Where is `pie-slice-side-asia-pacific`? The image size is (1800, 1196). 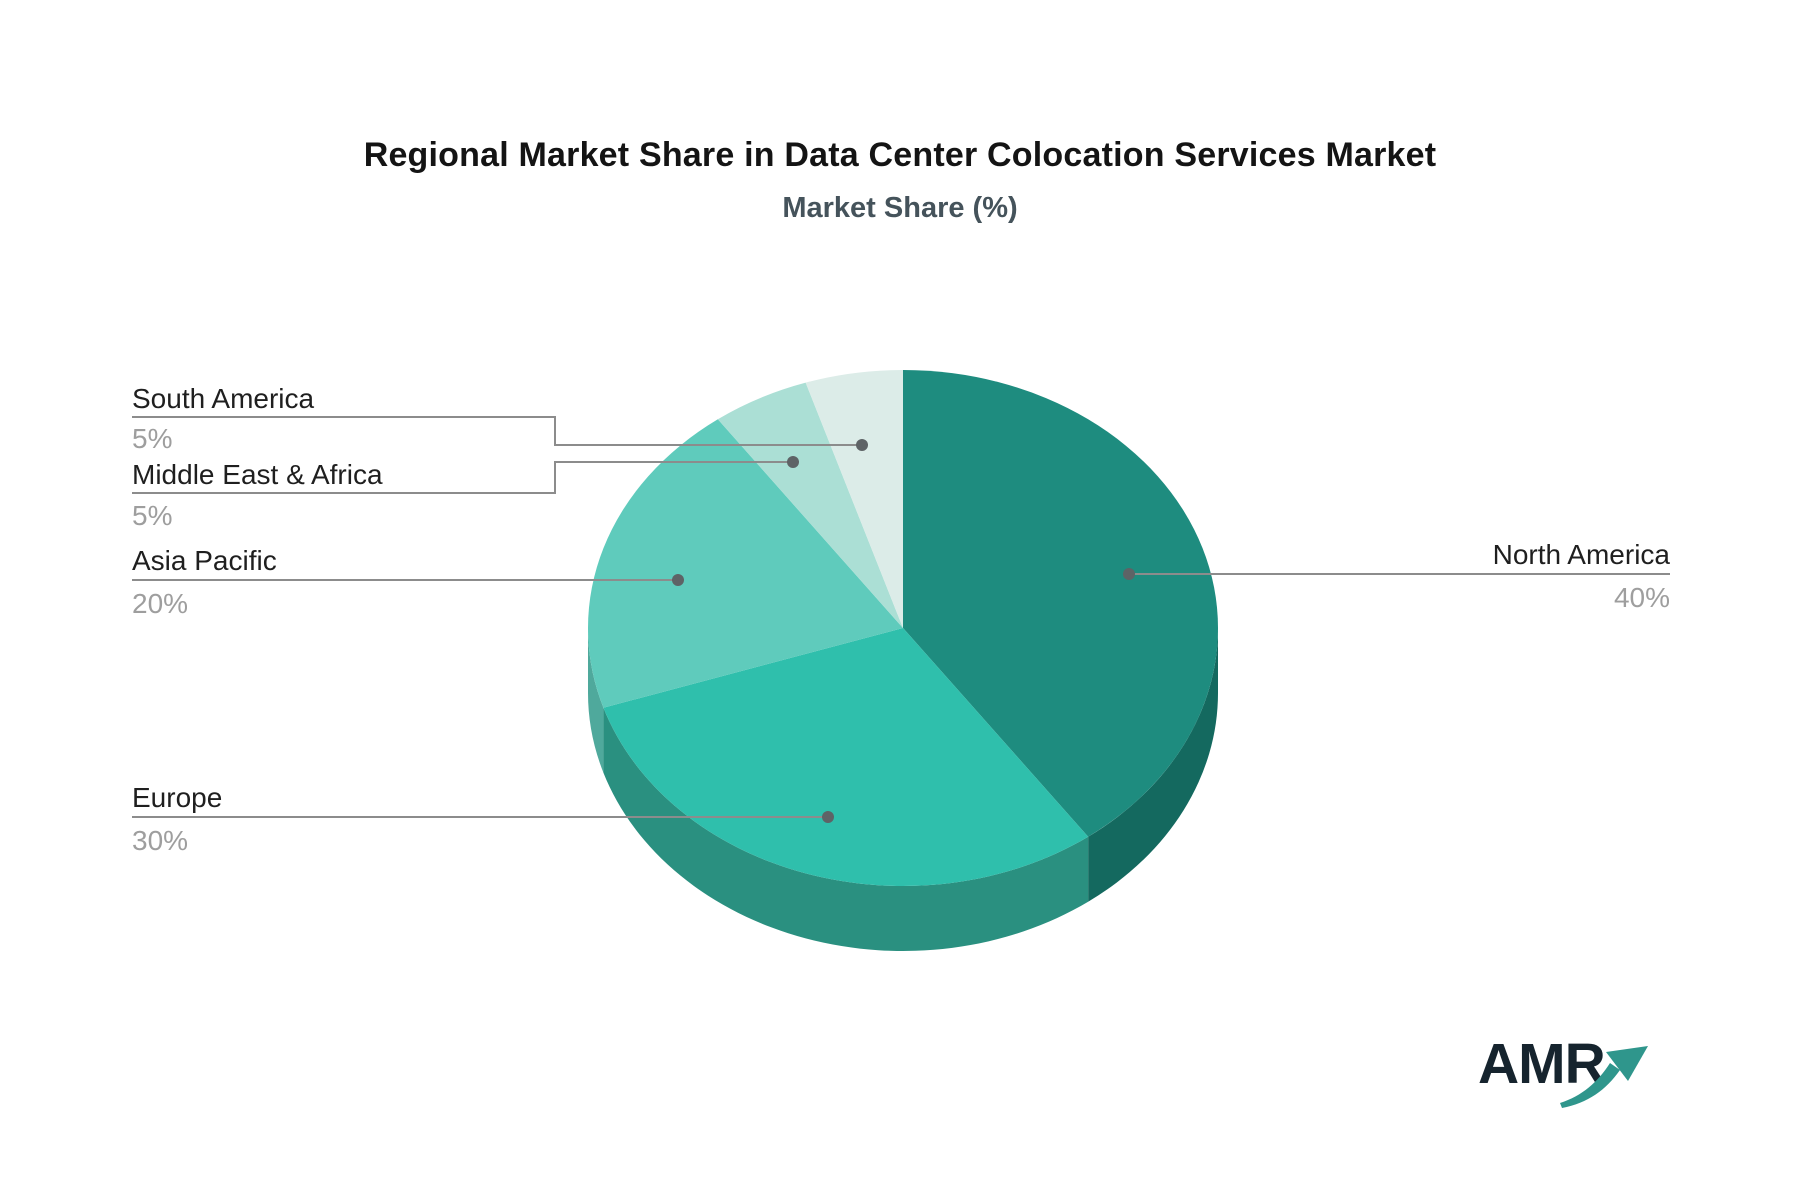
pie-slice-side-asia-pacific is located at coordinates (596, 700).